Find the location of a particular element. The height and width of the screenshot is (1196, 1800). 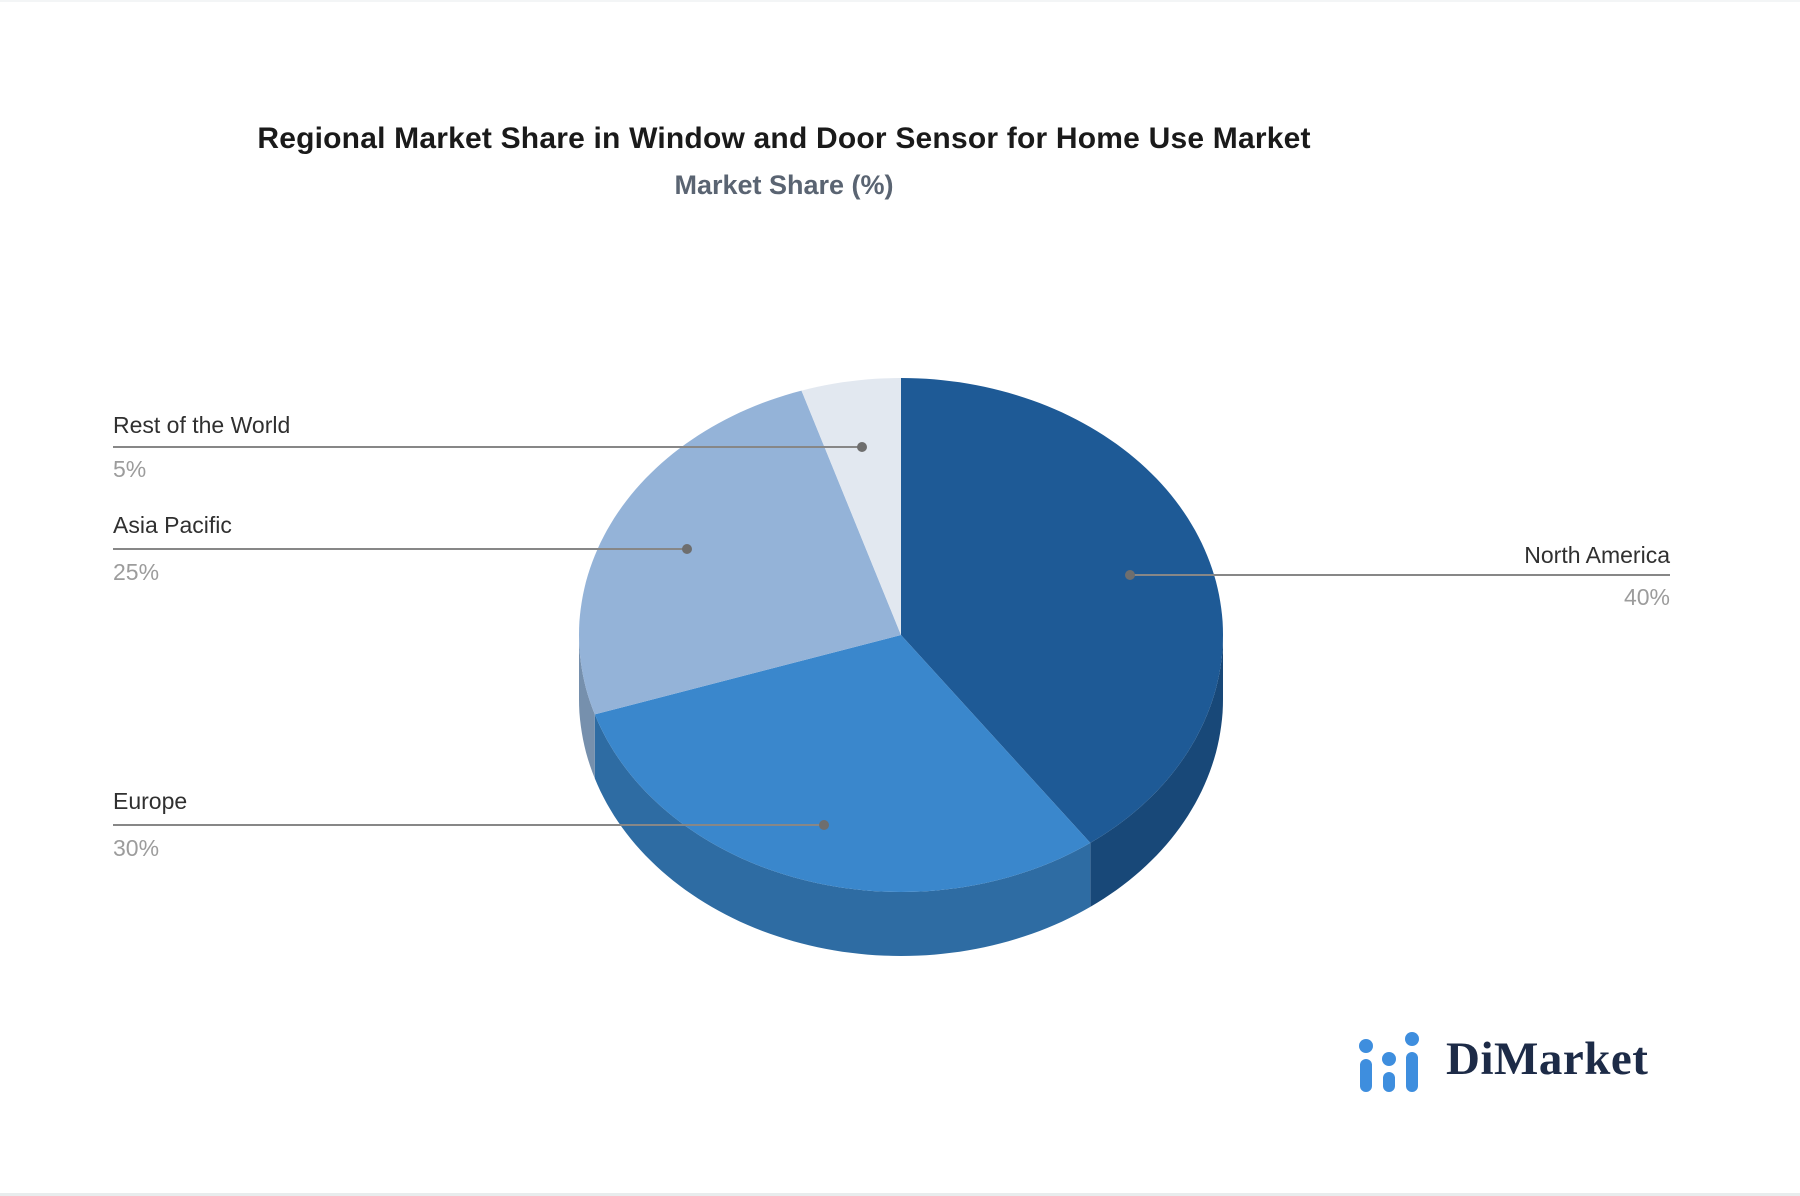

pie-slice-asia-pacific is located at coordinates (740, 552).